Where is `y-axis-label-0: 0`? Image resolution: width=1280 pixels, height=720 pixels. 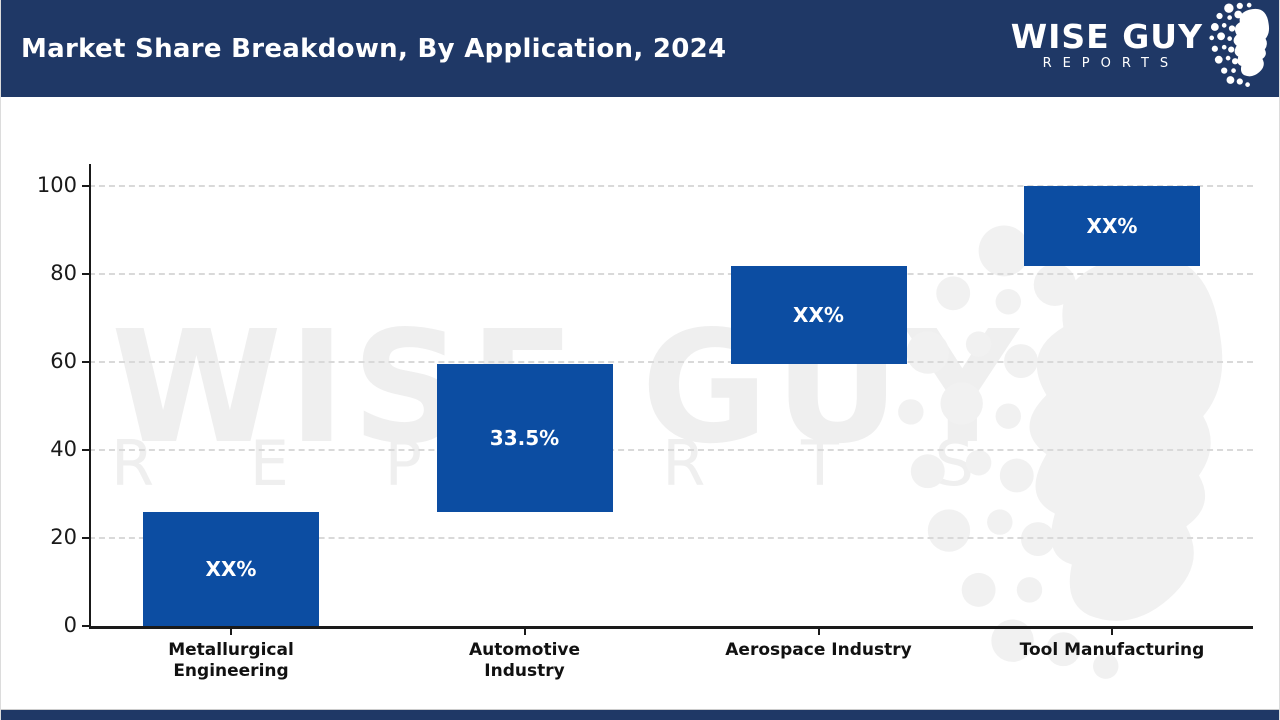 y-axis-label-0: 0 is located at coordinates (70, 625).